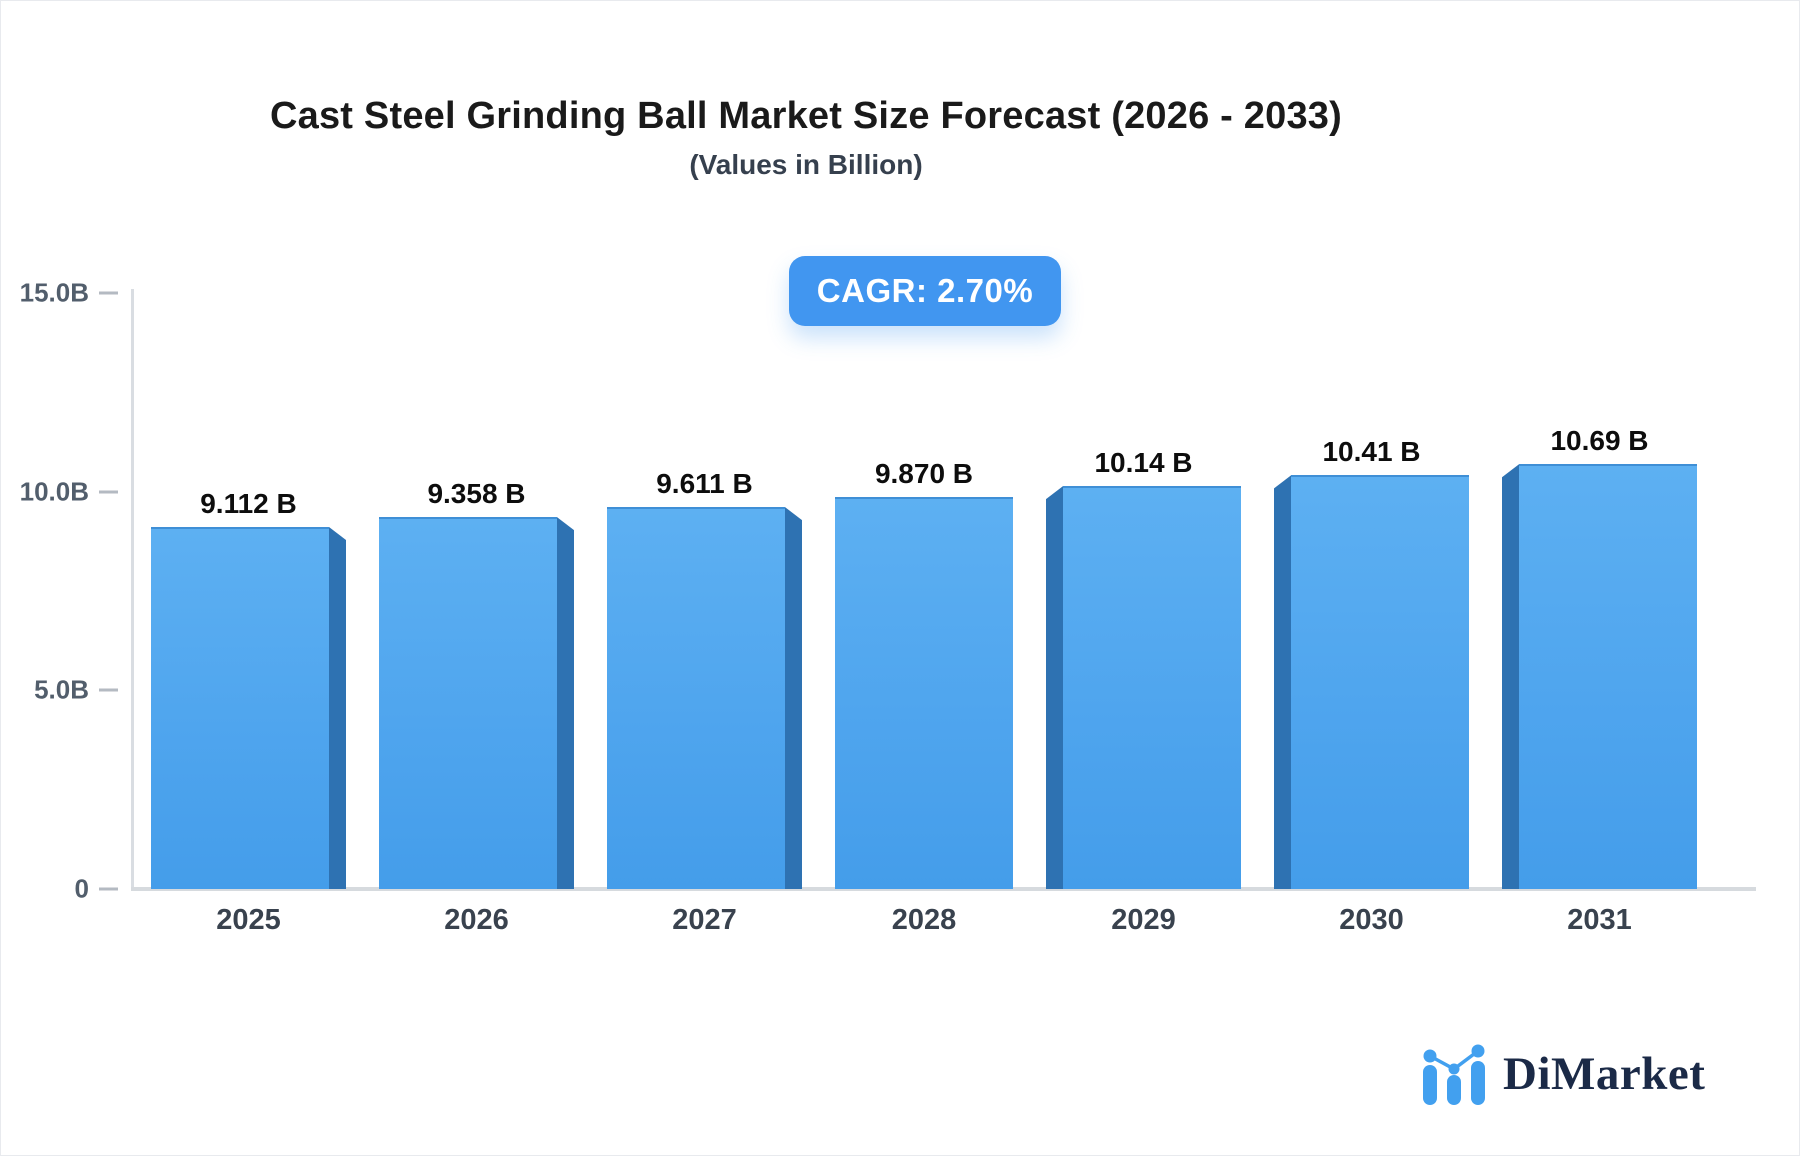 The width and height of the screenshot is (1800, 1156). I want to click on bar-2029, so click(1152, 687).